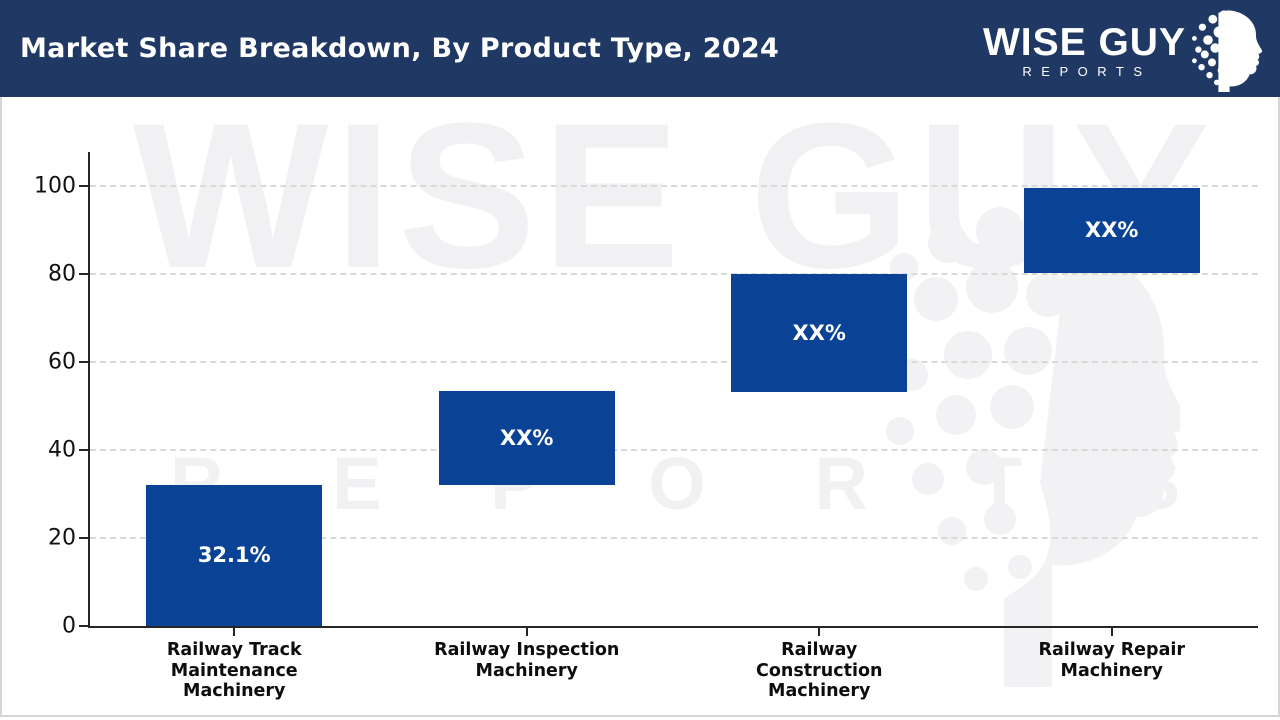 Image resolution: width=1280 pixels, height=720 pixels. I want to click on ytick-label: 0, so click(69, 626).